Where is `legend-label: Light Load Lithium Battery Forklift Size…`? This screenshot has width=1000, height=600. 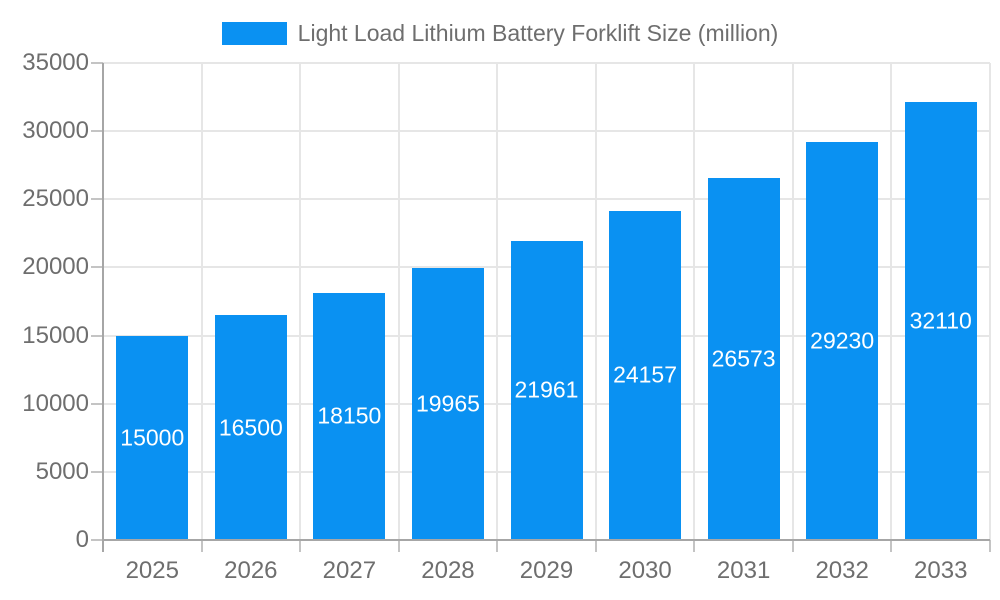 legend-label: Light Load Lithium Battery Forklift Size… is located at coordinates (538, 33).